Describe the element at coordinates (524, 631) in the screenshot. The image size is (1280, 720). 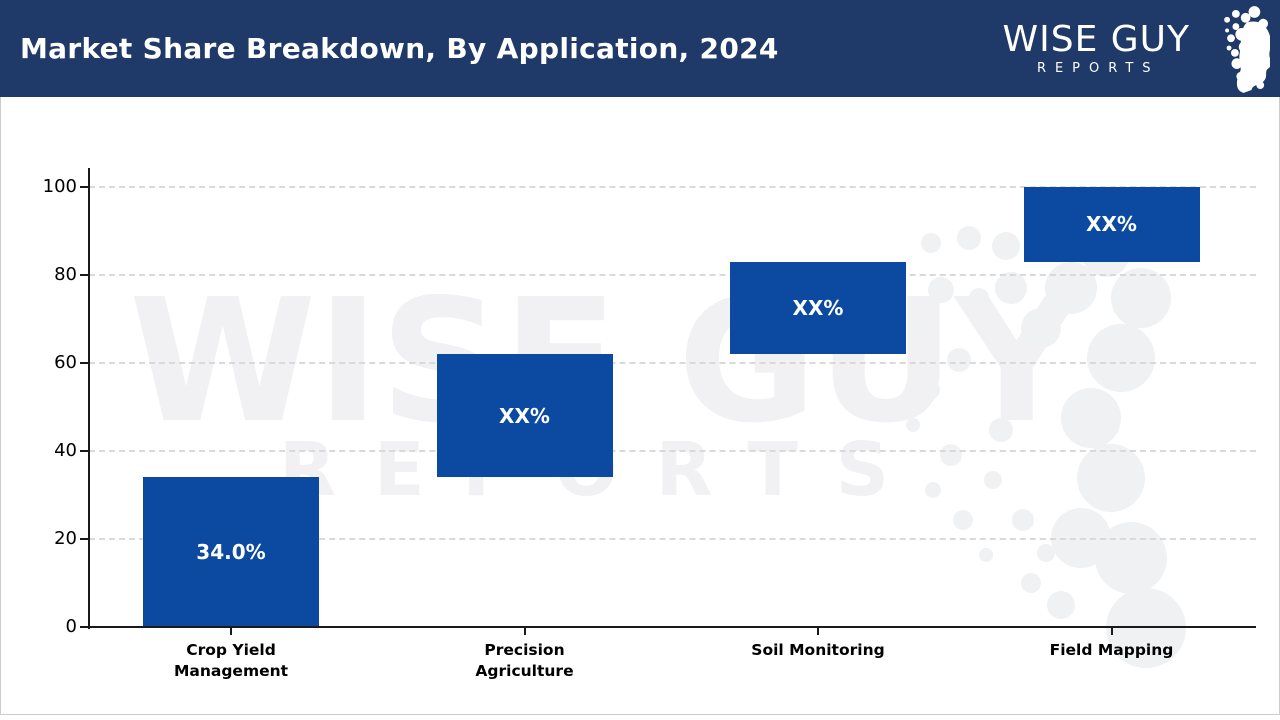
I see `x-tickmark-precision-agriculture` at that location.